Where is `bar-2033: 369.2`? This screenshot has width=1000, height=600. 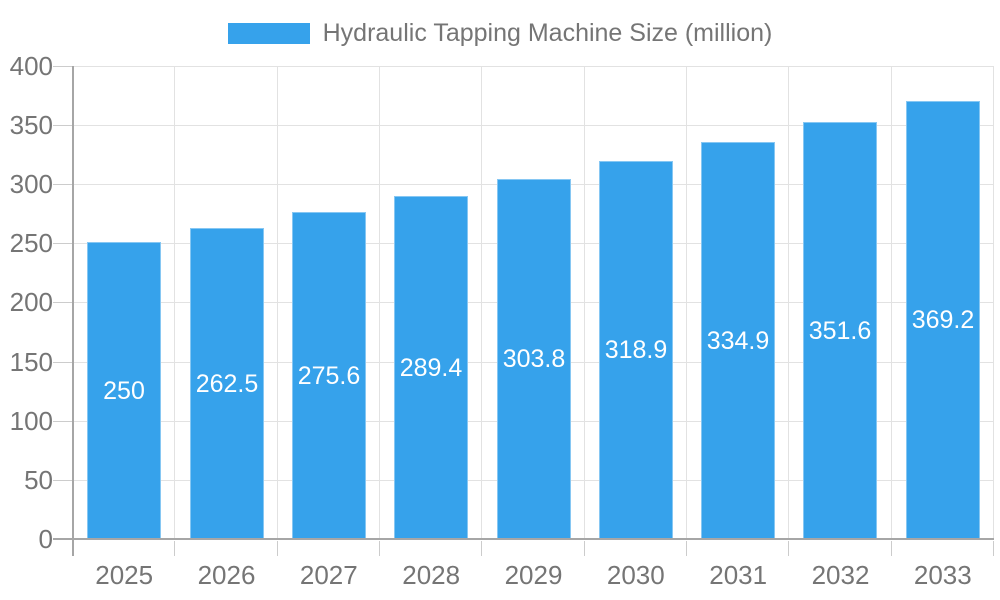
bar-2033: 369.2 is located at coordinates (943, 319).